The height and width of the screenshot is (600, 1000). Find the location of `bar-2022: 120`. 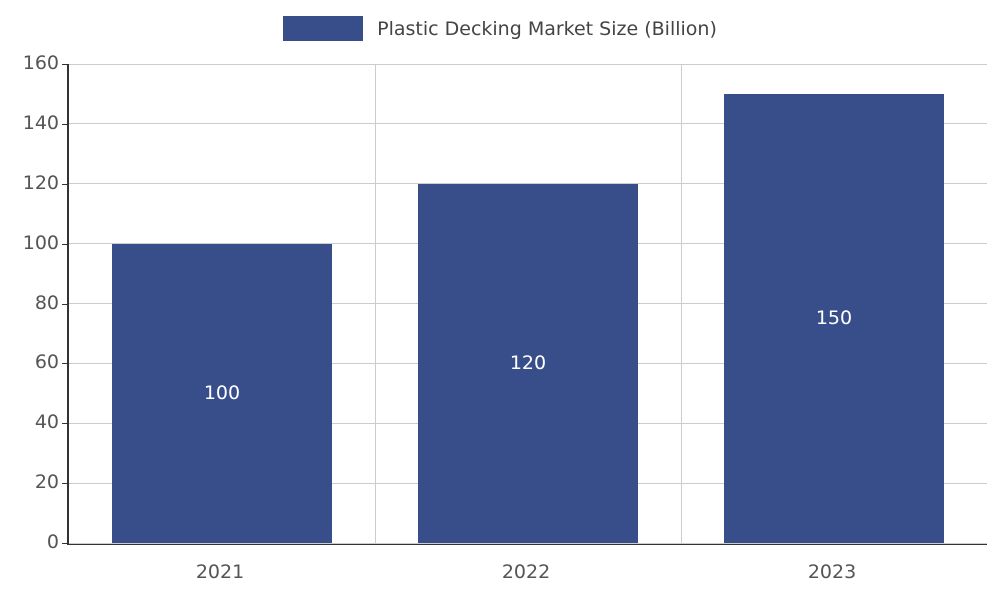

bar-2022: 120 is located at coordinates (528, 363).